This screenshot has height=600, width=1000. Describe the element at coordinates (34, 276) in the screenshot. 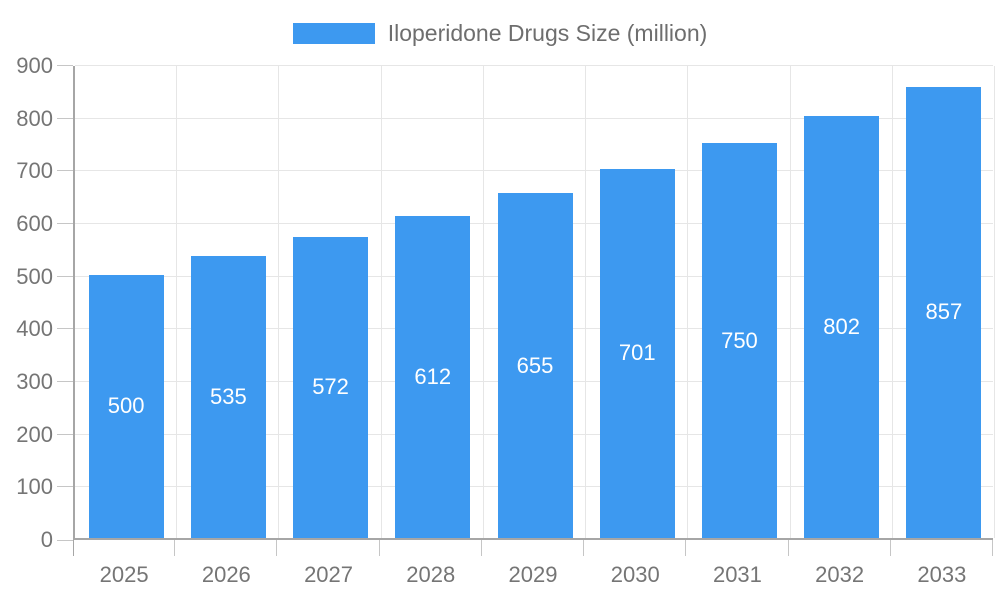

I see `y-axis-tick-label: 500` at that location.